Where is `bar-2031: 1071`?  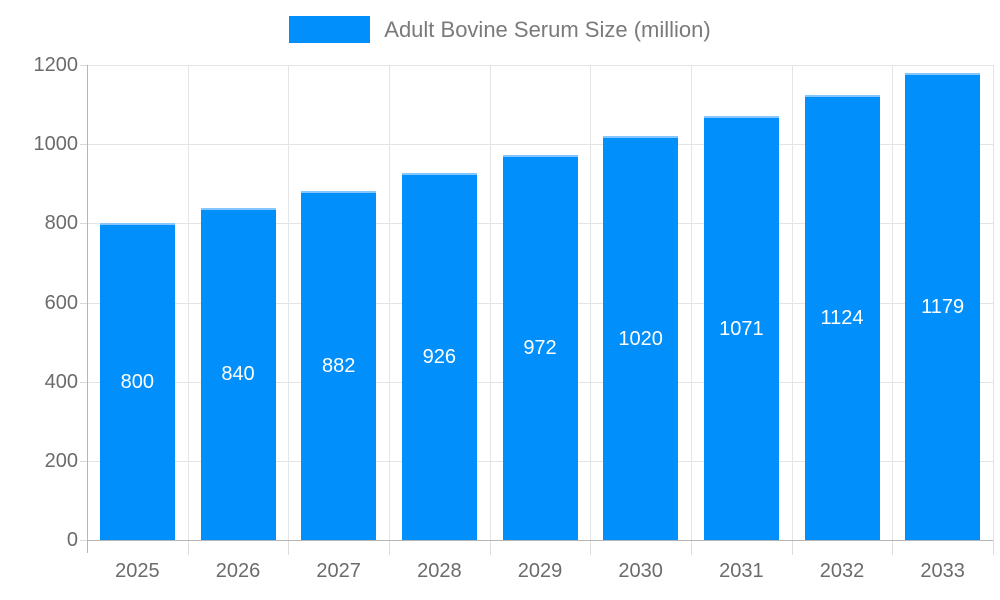 bar-2031: 1071 is located at coordinates (741, 328).